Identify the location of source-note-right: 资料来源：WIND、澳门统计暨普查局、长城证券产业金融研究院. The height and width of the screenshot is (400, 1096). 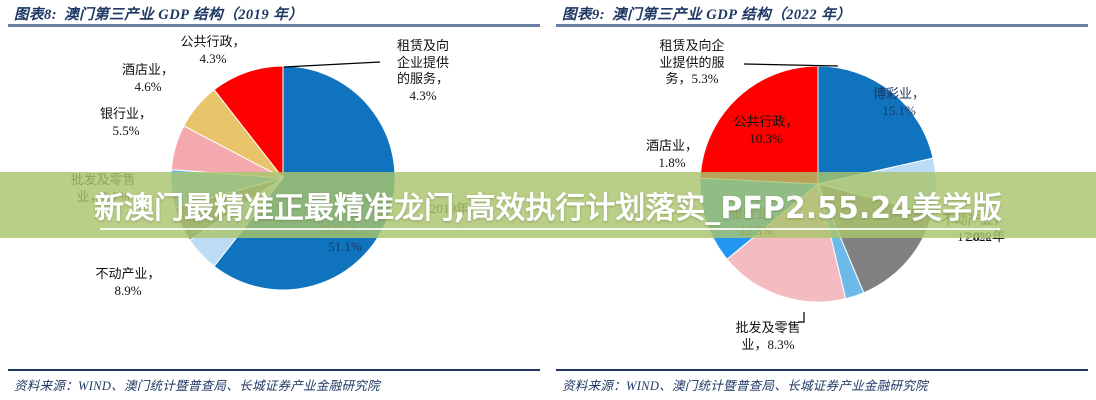
(745, 386).